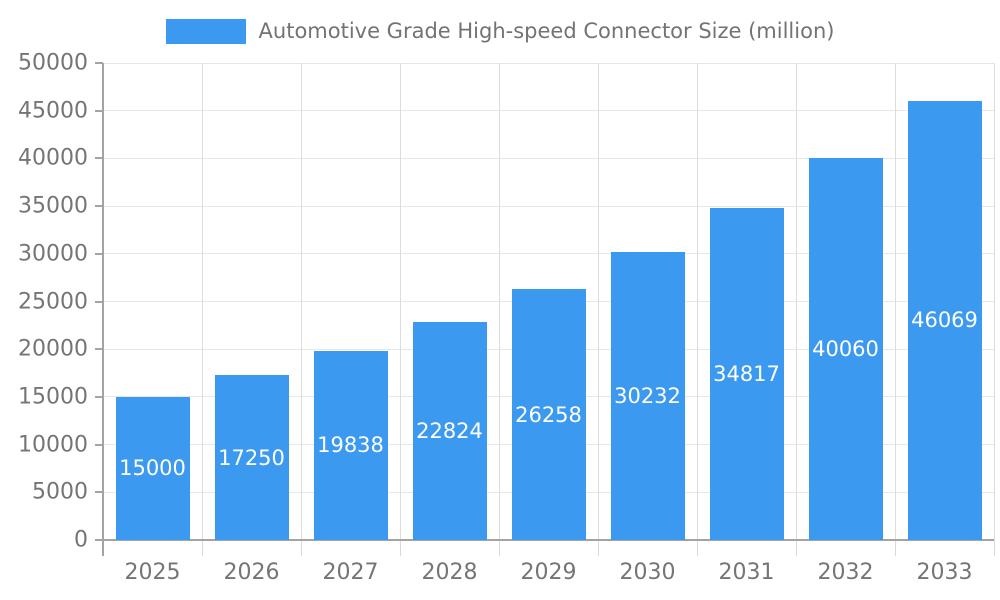 The width and height of the screenshot is (1000, 600). I want to click on x-axis-tick-label: 2027, so click(350, 572).